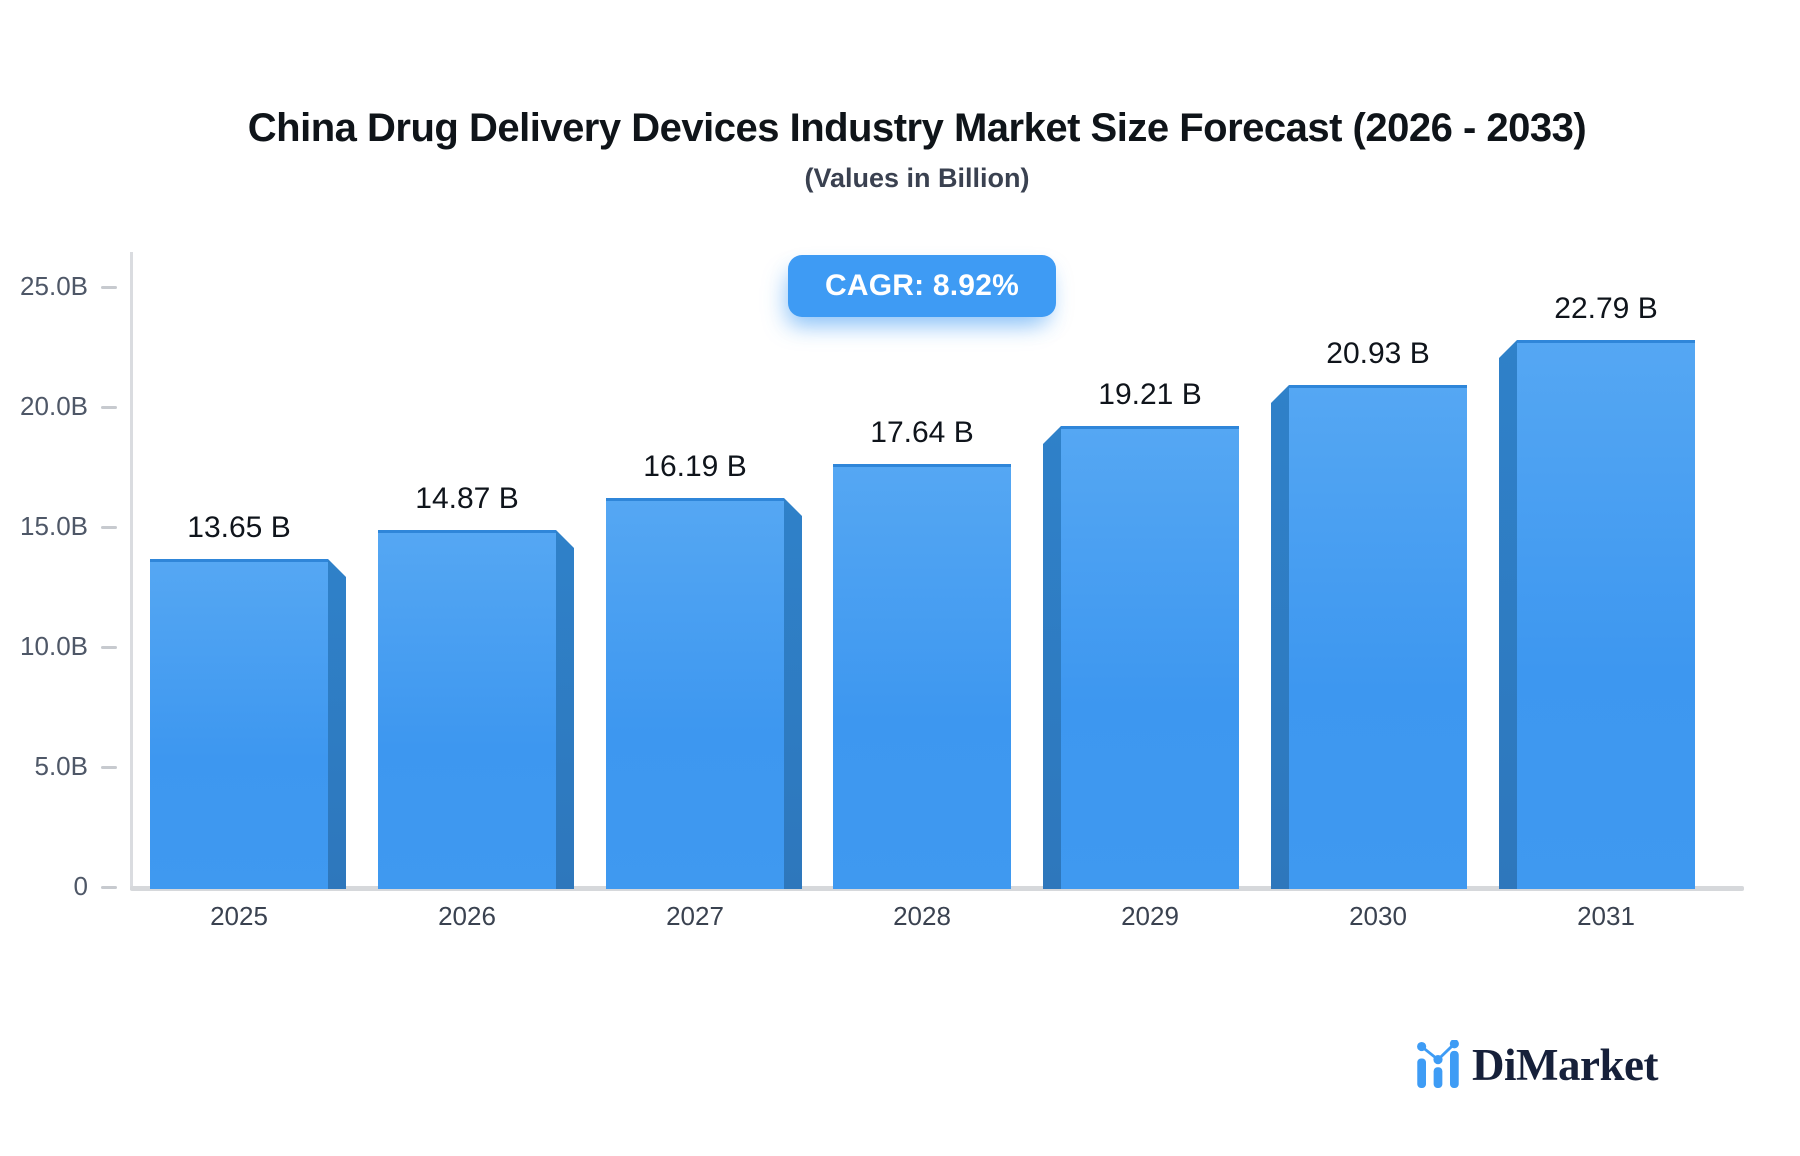 This screenshot has height=1156, width=1800. Describe the element at coordinates (1606, 916) in the screenshot. I see `x-axis-label: 2031` at that location.